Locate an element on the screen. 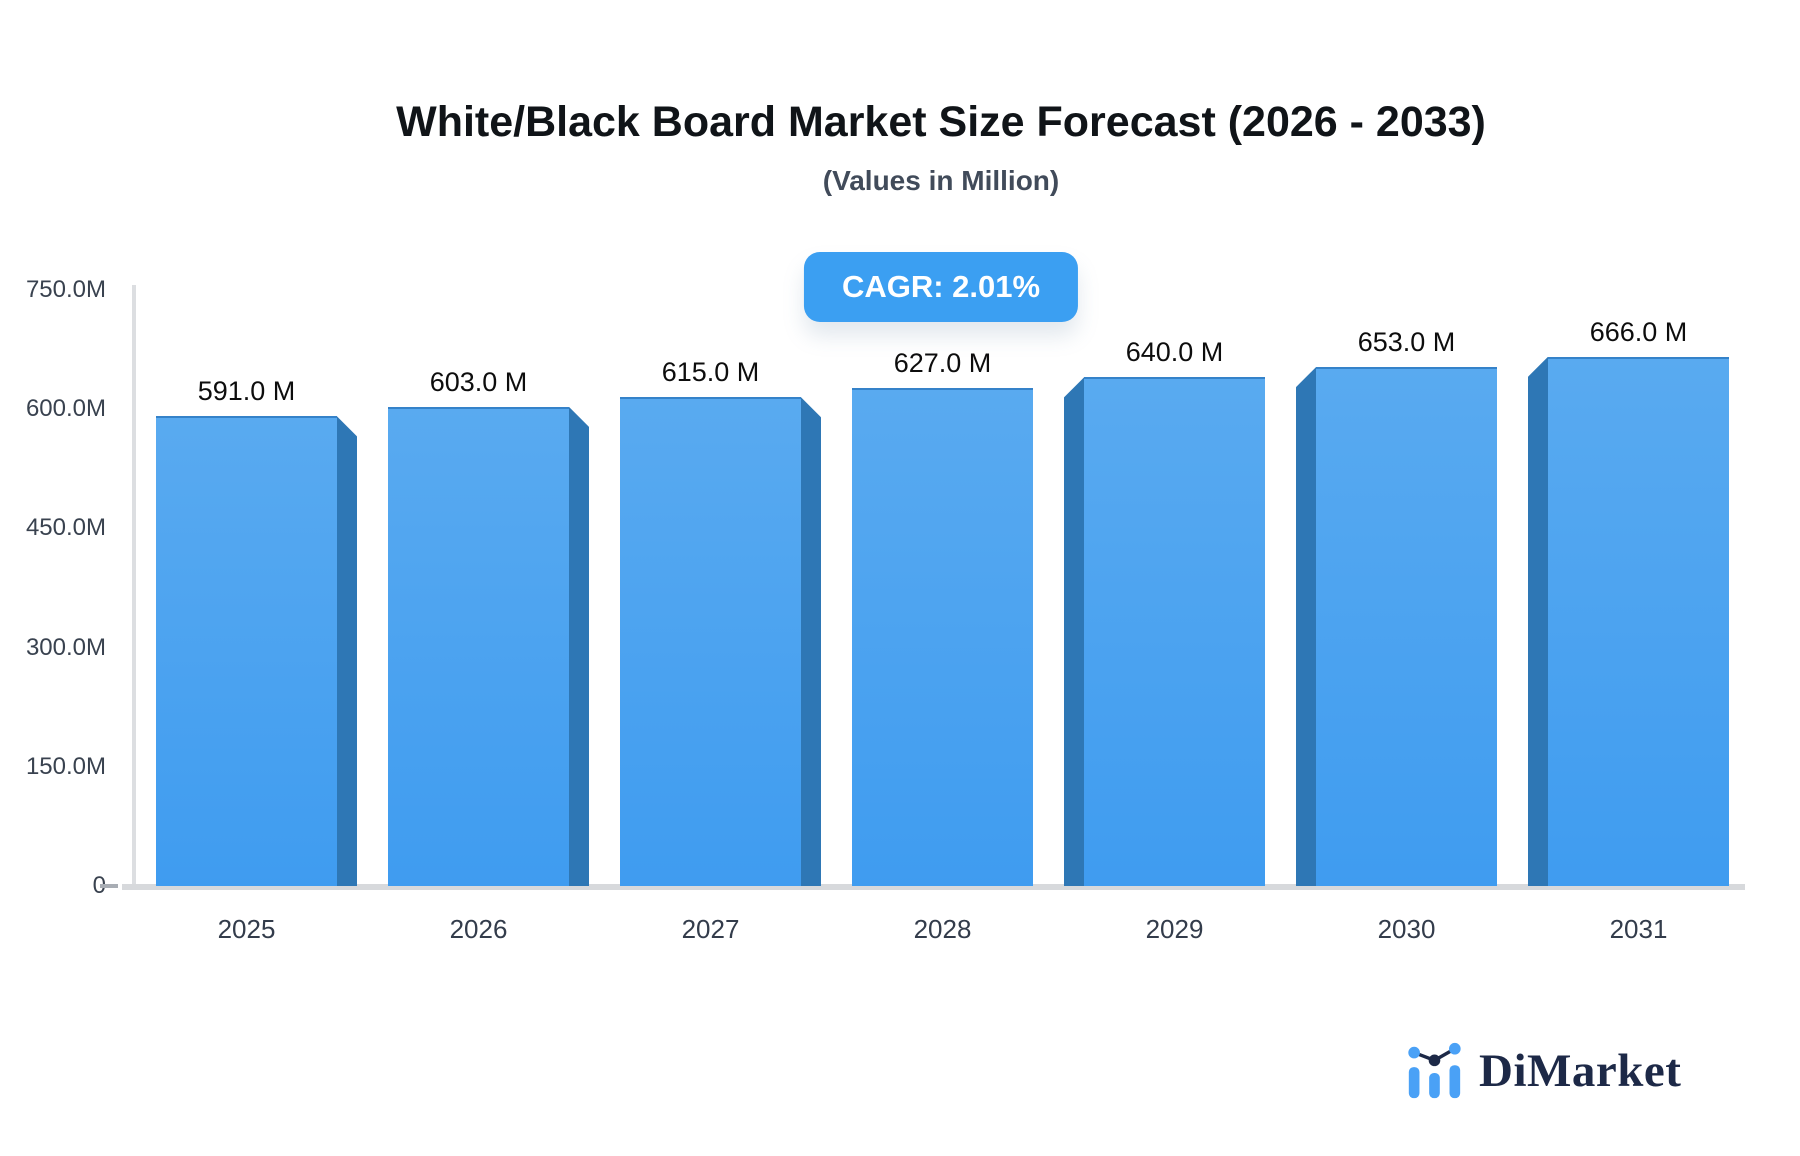  bar-value-label-2025: 591.0 M is located at coordinates (246, 391).